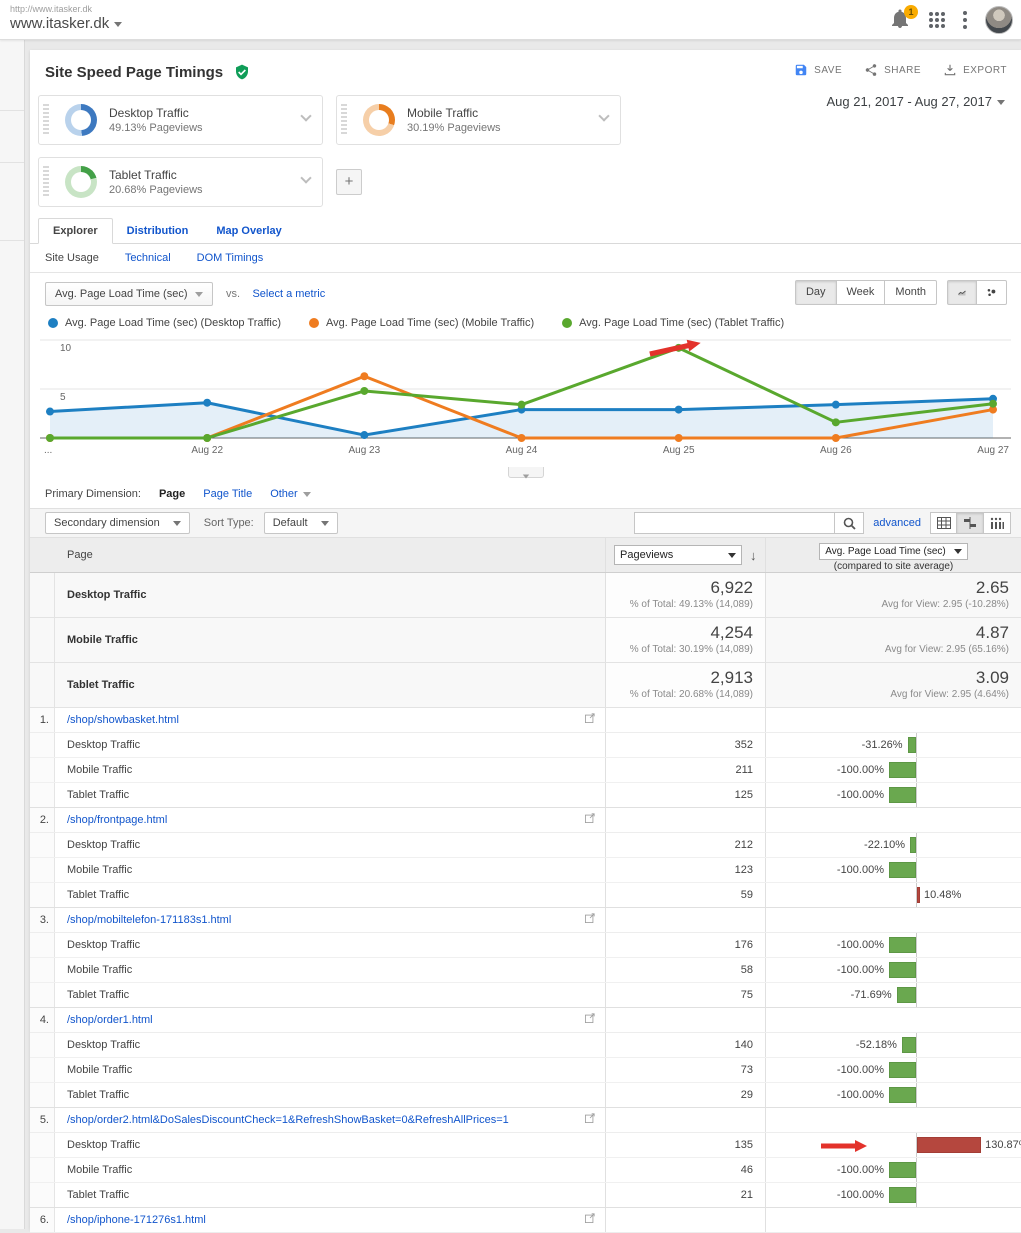 The height and width of the screenshot is (1233, 1021). I want to click on svg-text: Aug 26, so click(836, 450).